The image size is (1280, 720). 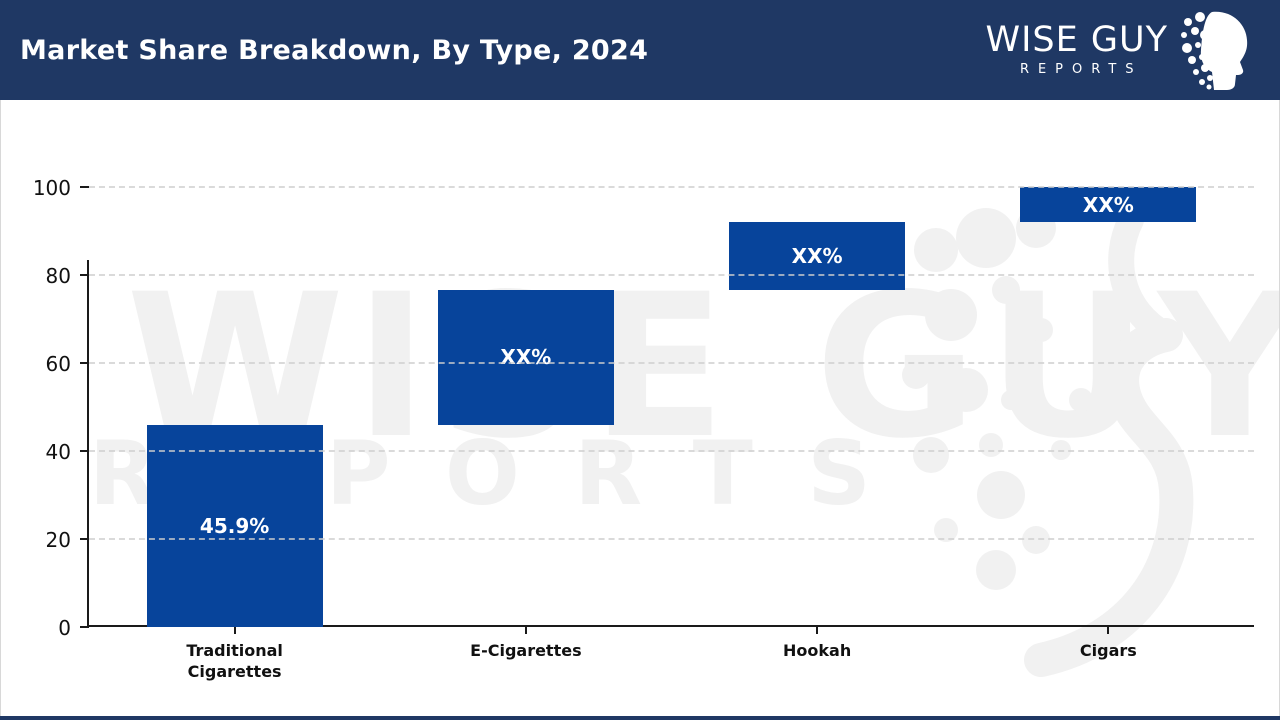 I want to click on x-tick-label-2: Hookah, so click(x=817, y=650).